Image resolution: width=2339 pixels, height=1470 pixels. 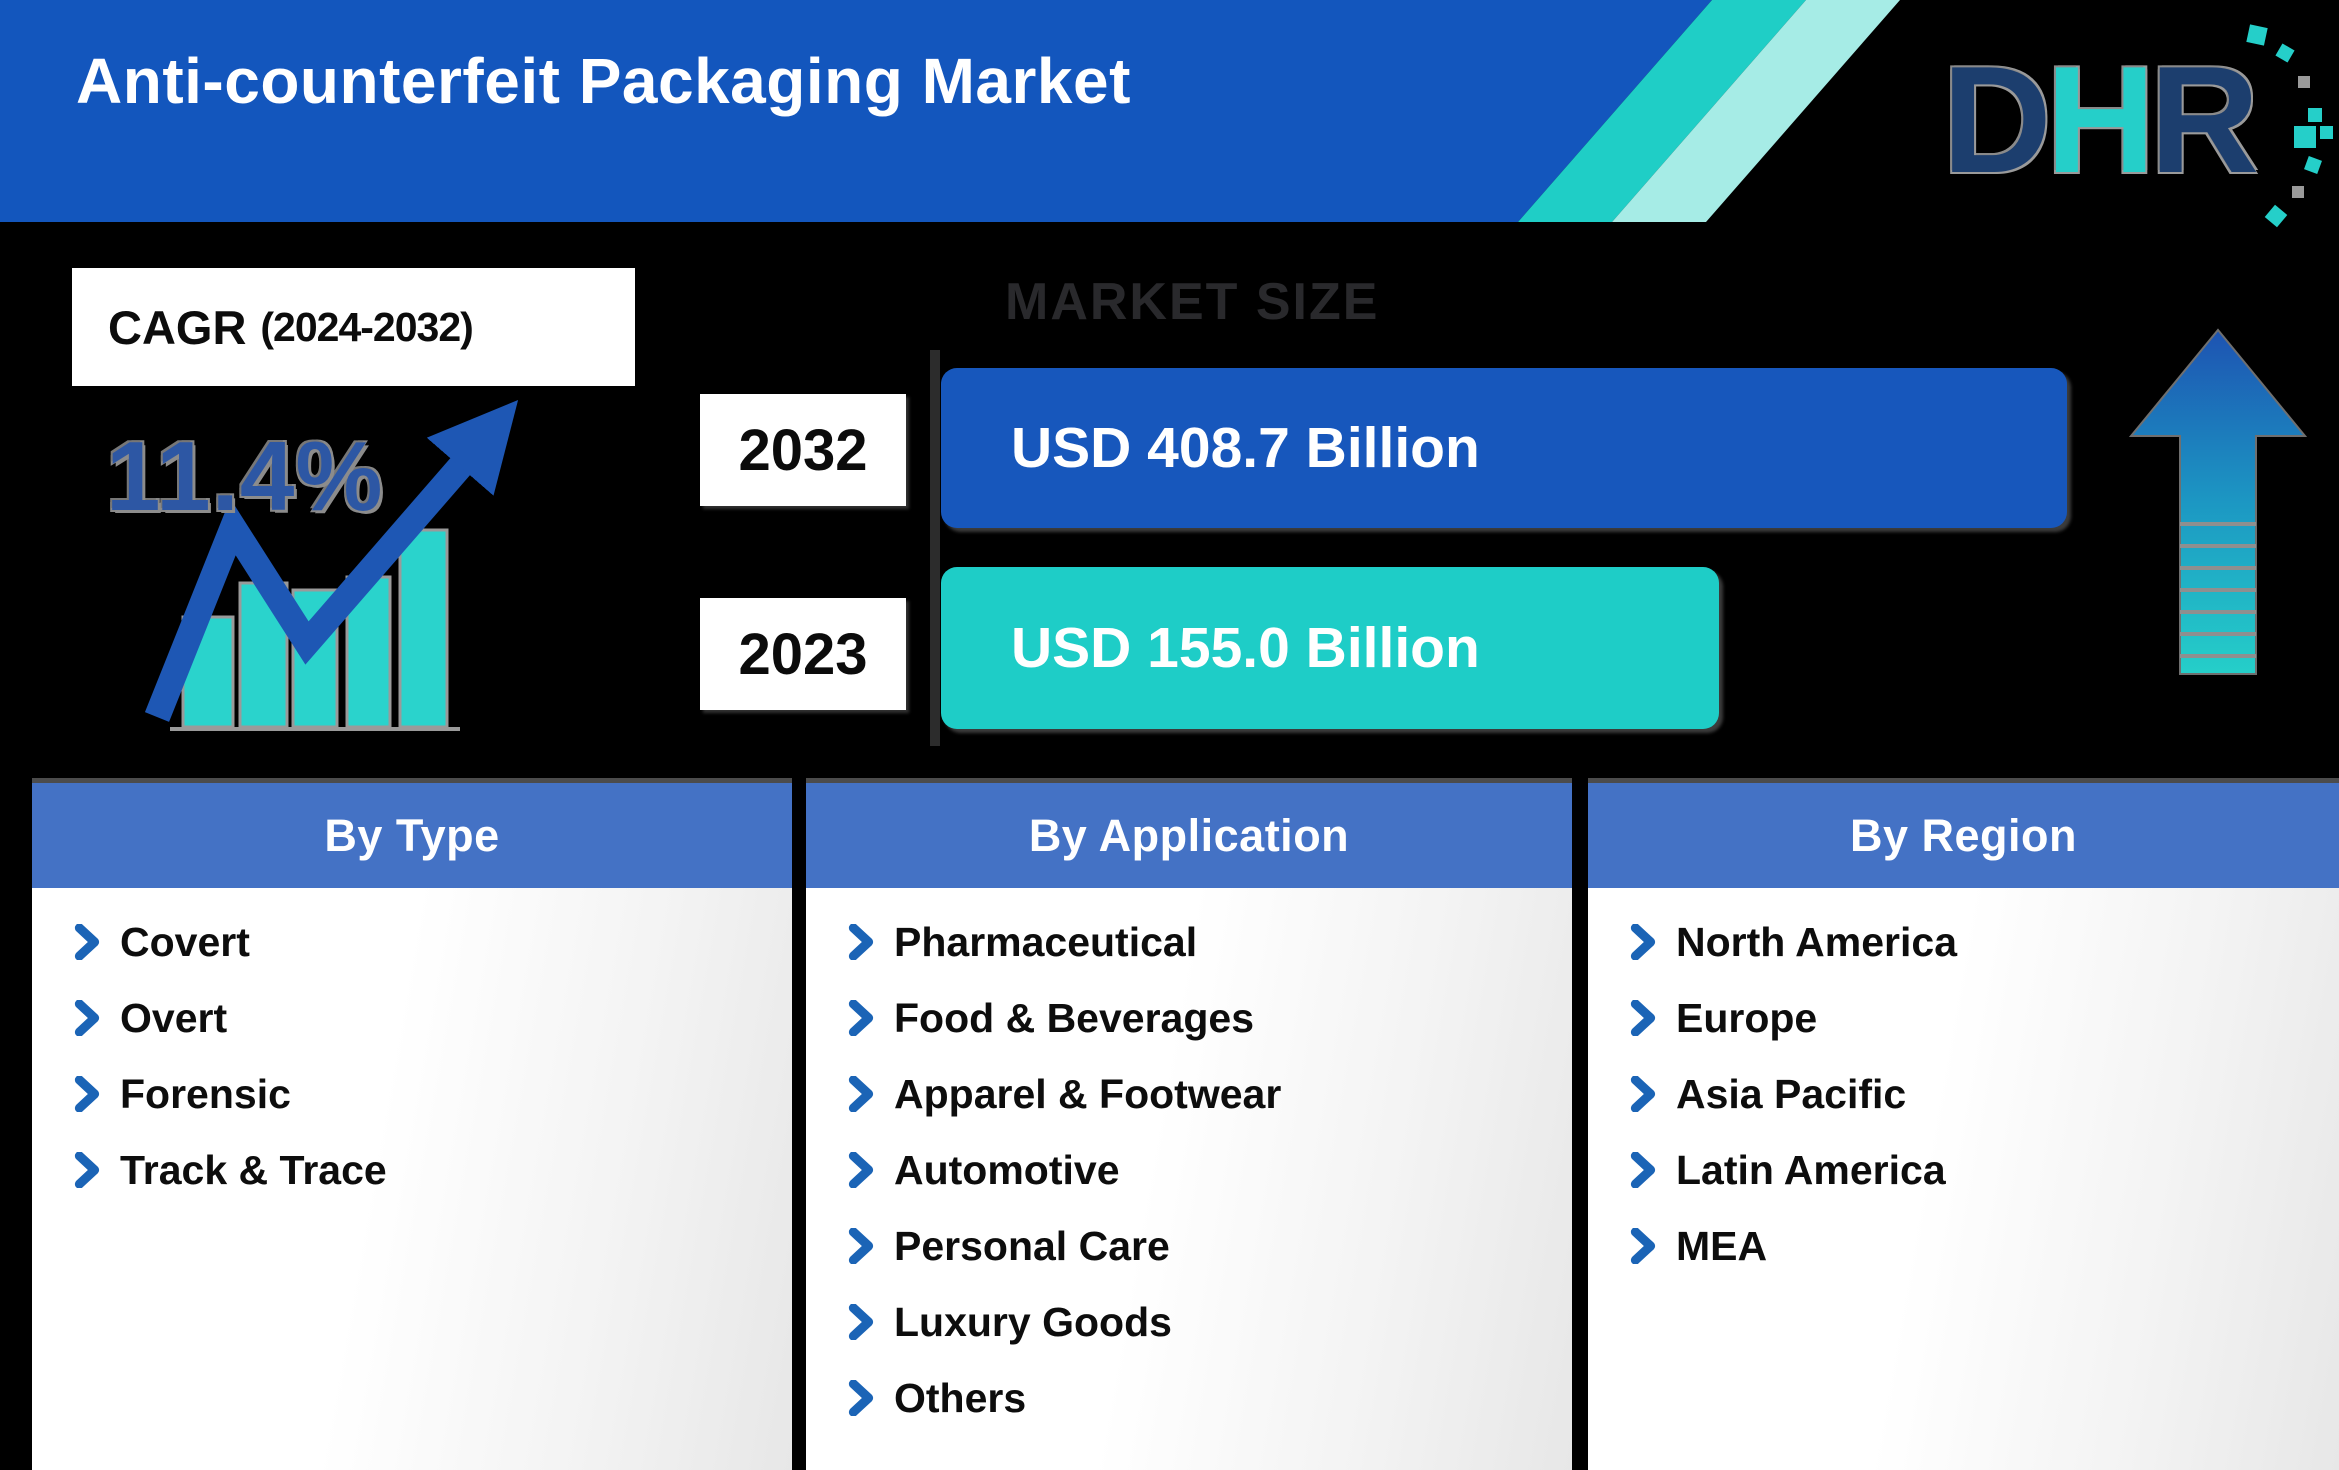 What do you see at coordinates (1963, 1246) in the screenshot?
I see `list-item: MEA` at bounding box center [1963, 1246].